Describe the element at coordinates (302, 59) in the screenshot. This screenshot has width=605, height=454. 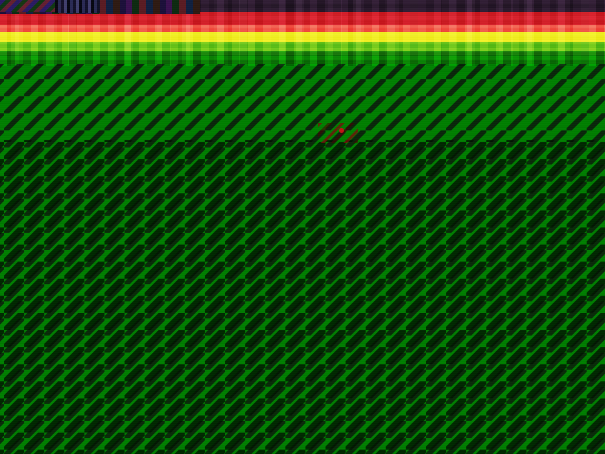
I see `green-band-2-layer` at that location.